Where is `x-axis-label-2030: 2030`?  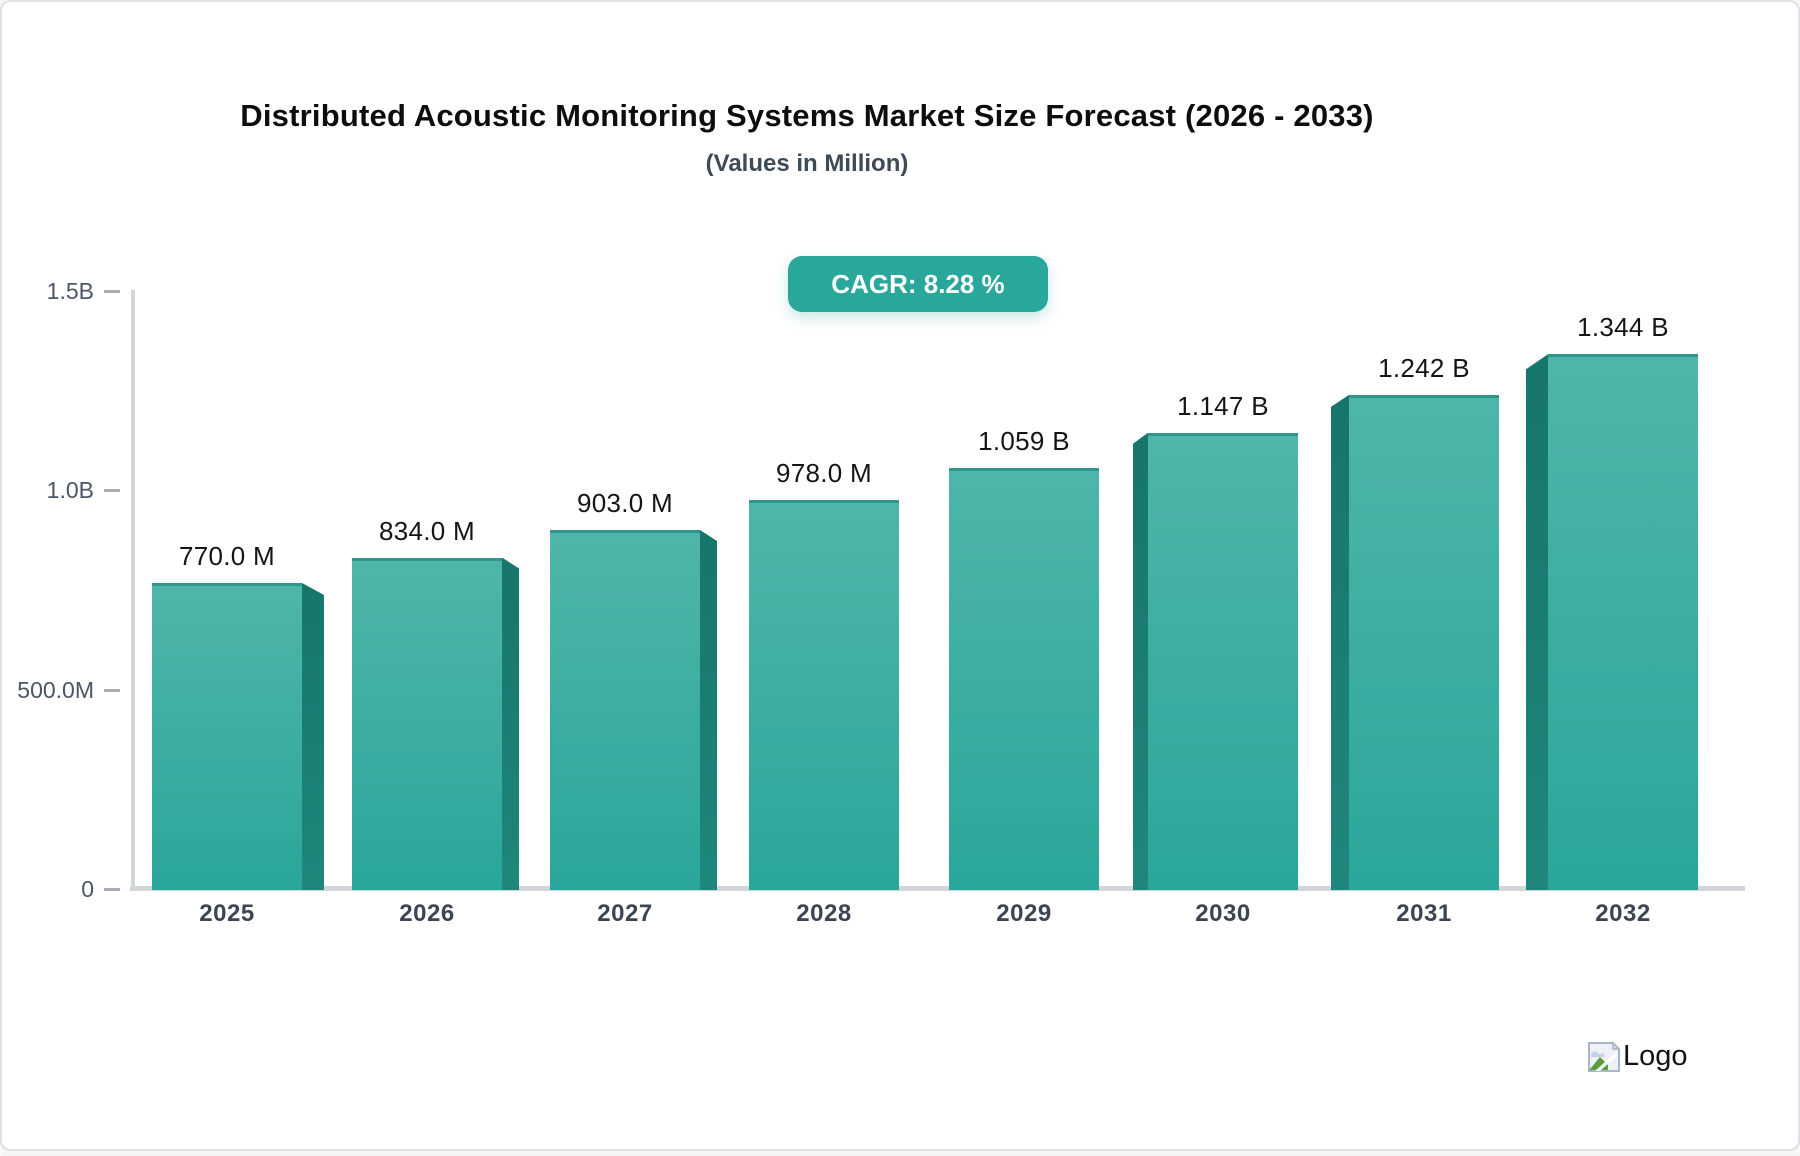
x-axis-label-2030: 2030 is located at coordinates (1223, 913).